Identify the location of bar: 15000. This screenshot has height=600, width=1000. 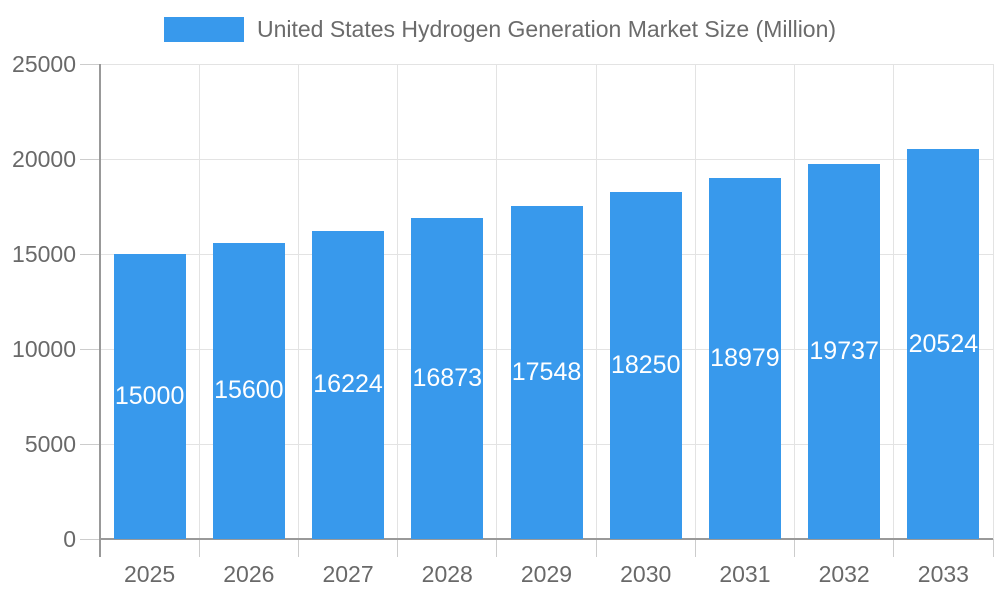
(149, 396).